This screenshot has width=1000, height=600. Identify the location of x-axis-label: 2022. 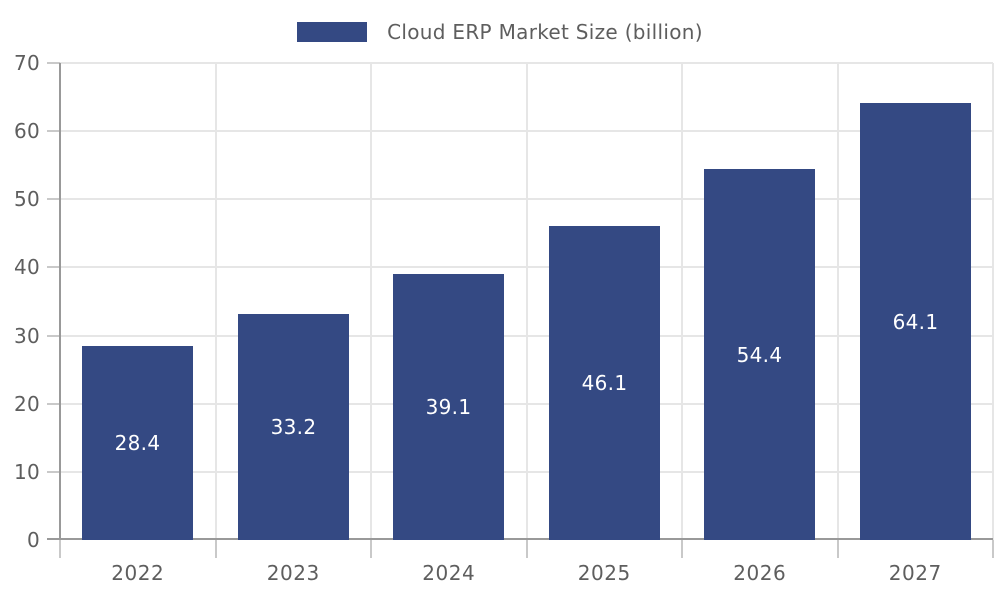
(138, 573).